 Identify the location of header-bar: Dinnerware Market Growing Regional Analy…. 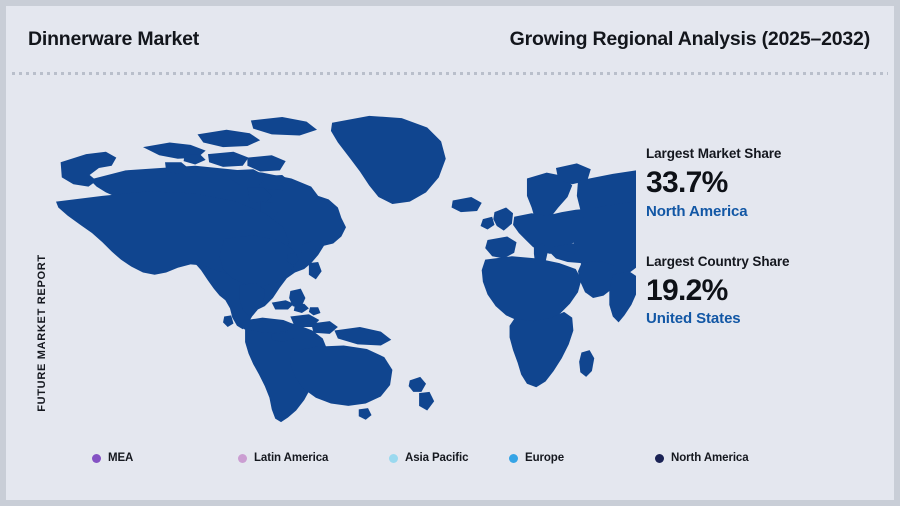
(450, 39).